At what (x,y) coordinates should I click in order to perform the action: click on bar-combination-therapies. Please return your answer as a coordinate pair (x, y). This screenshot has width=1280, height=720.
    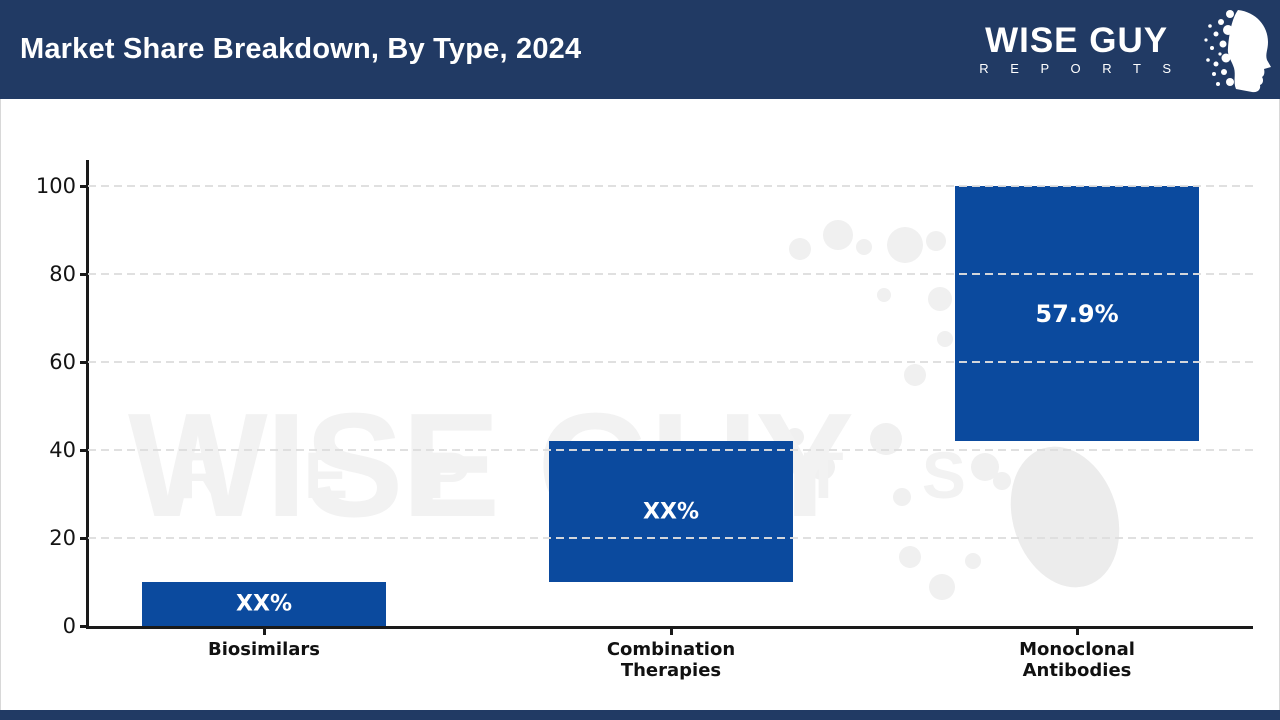
    Looking at the image, I should click on (671, 511).